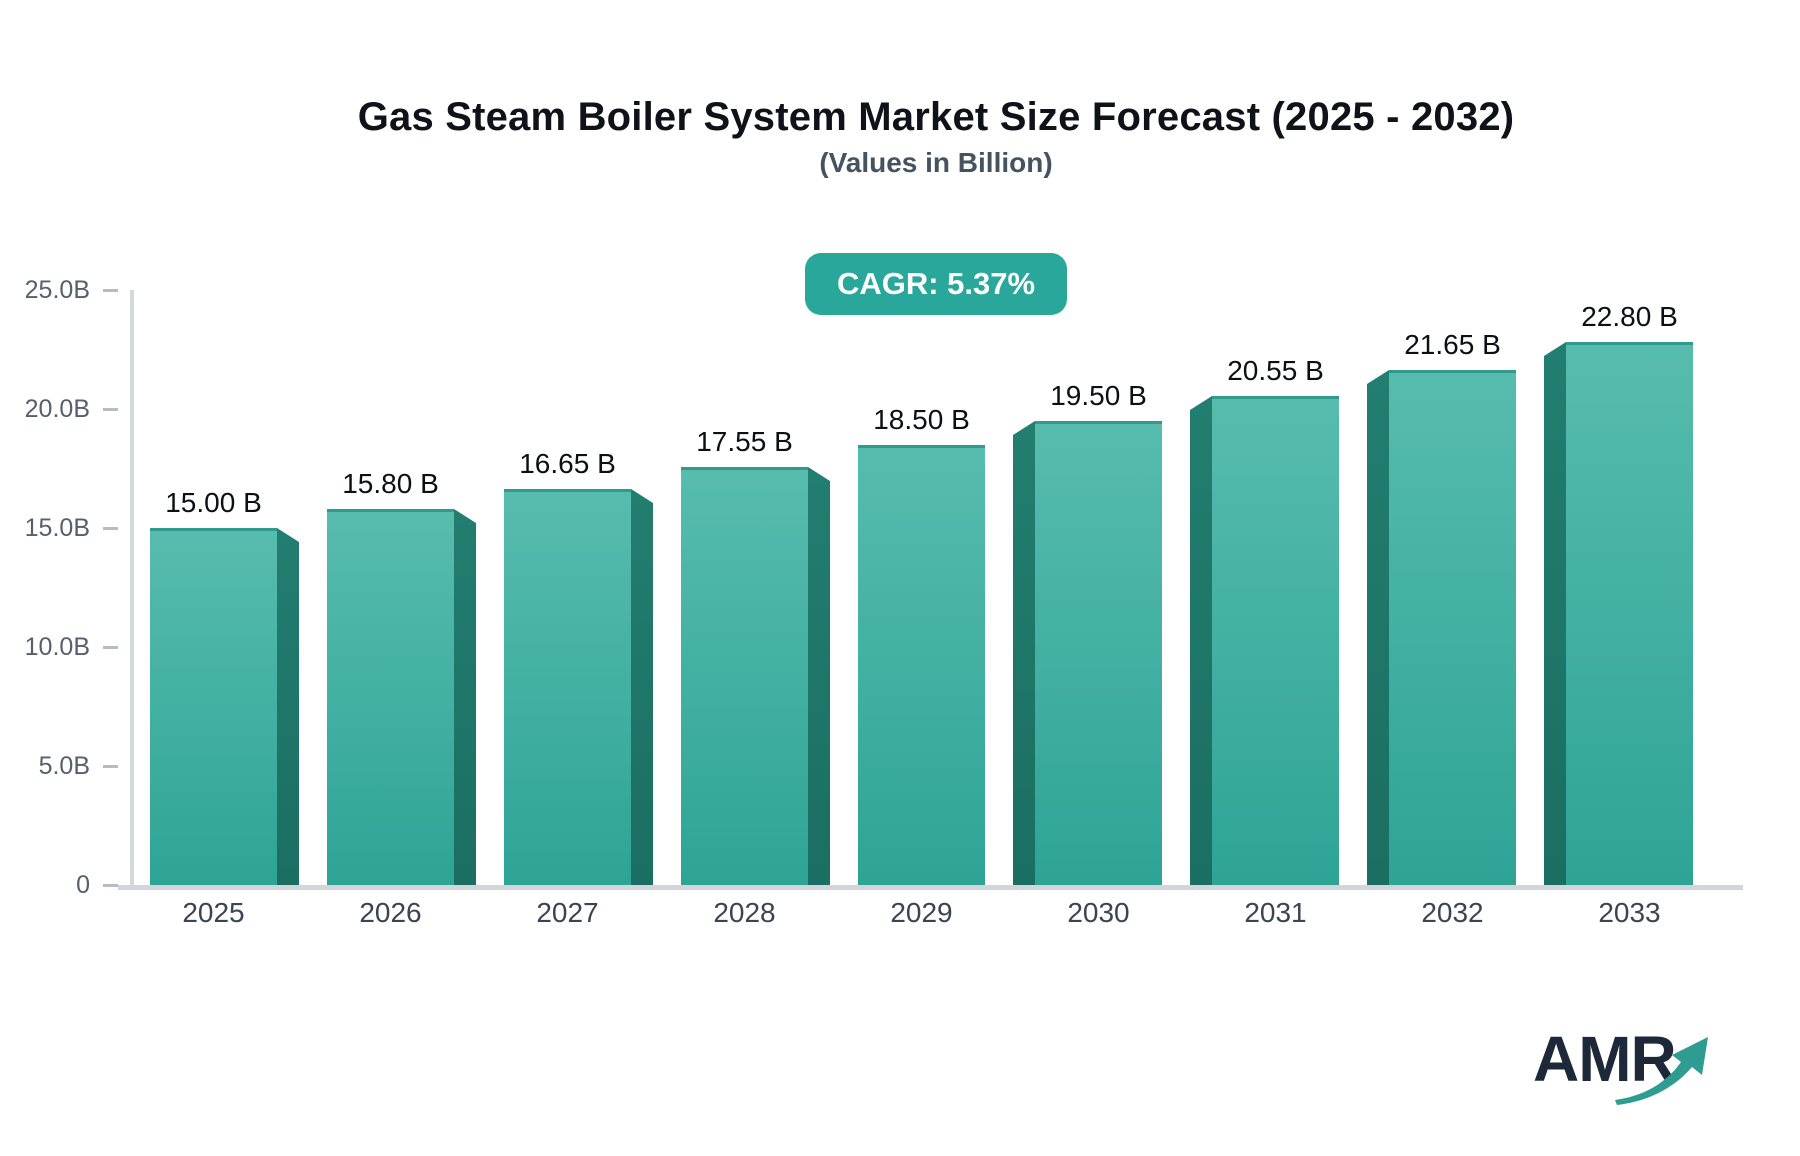 This screenshot has height=1156, width=1800. Describe the element at coordinates (390, 697) in the screenshot. I see `bar-2026` at that location.